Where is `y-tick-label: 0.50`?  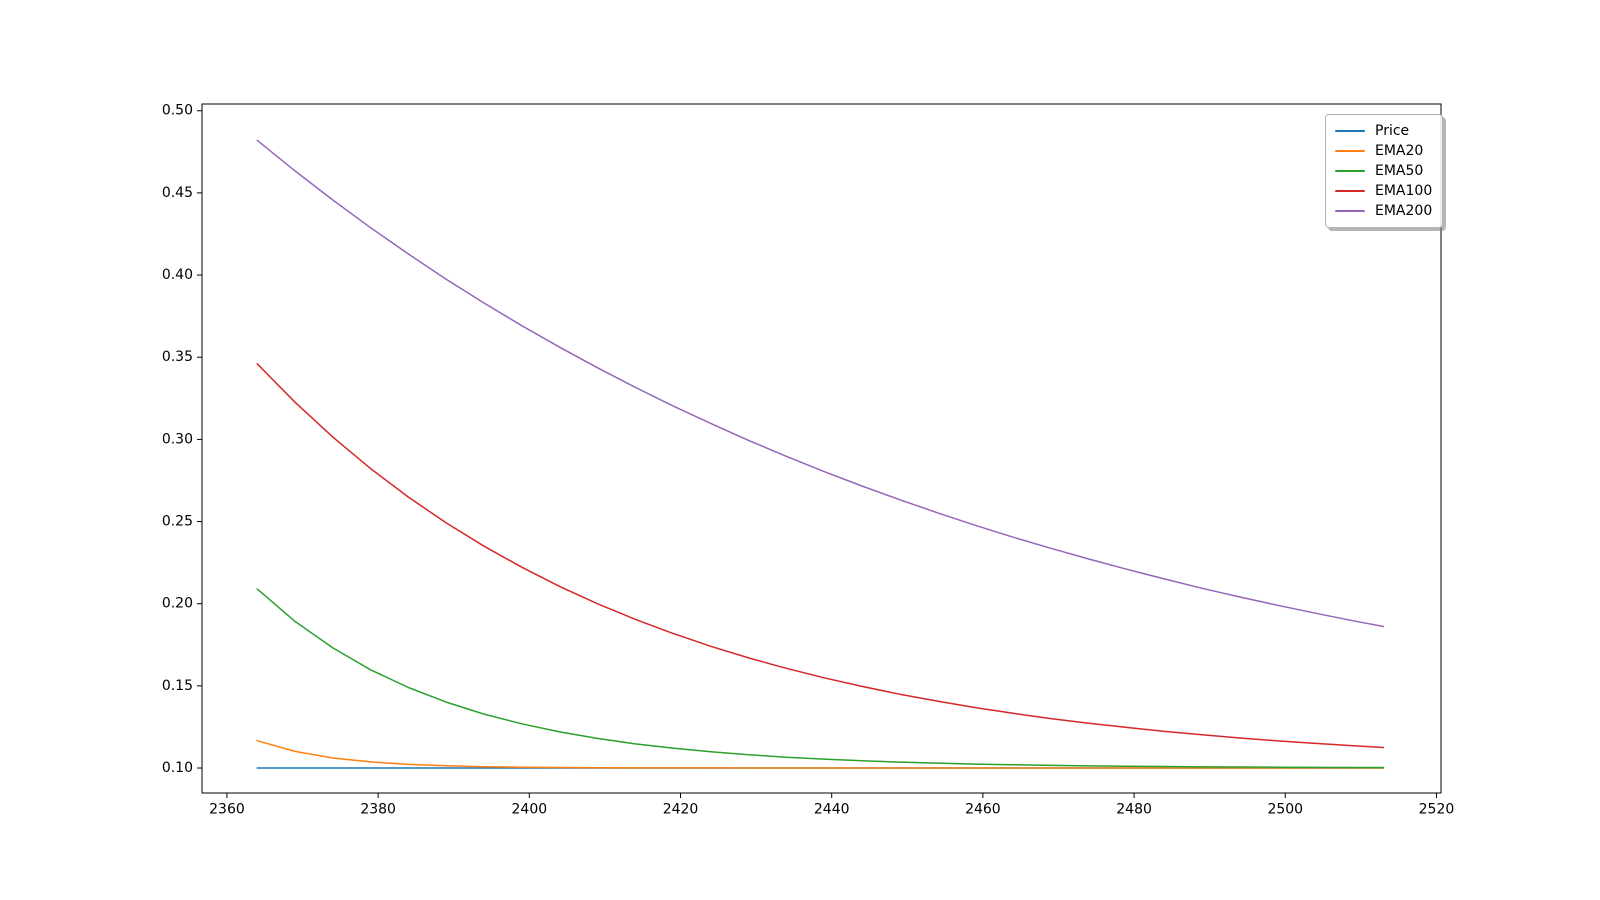
y-tick-label: 0.50 is located at coordinates (177, 111).